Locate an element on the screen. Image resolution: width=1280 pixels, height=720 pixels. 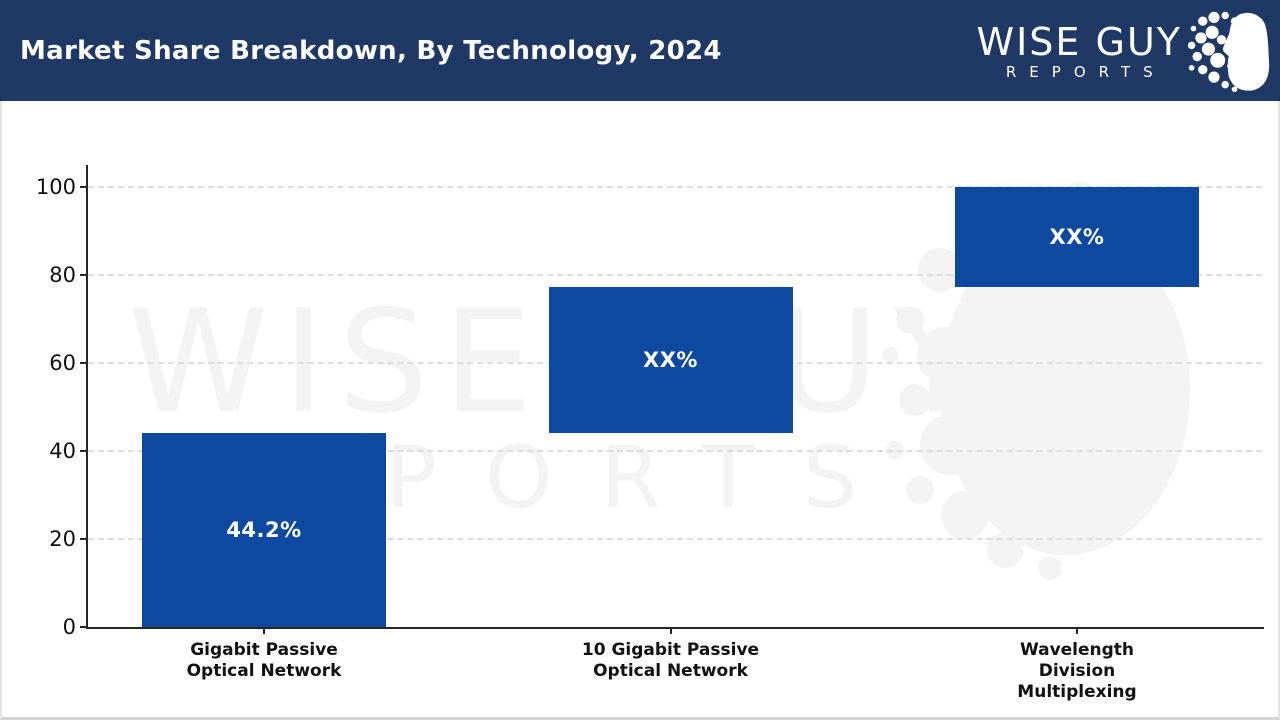
y-tick-label: 0 is located at coordinates (69, 627).